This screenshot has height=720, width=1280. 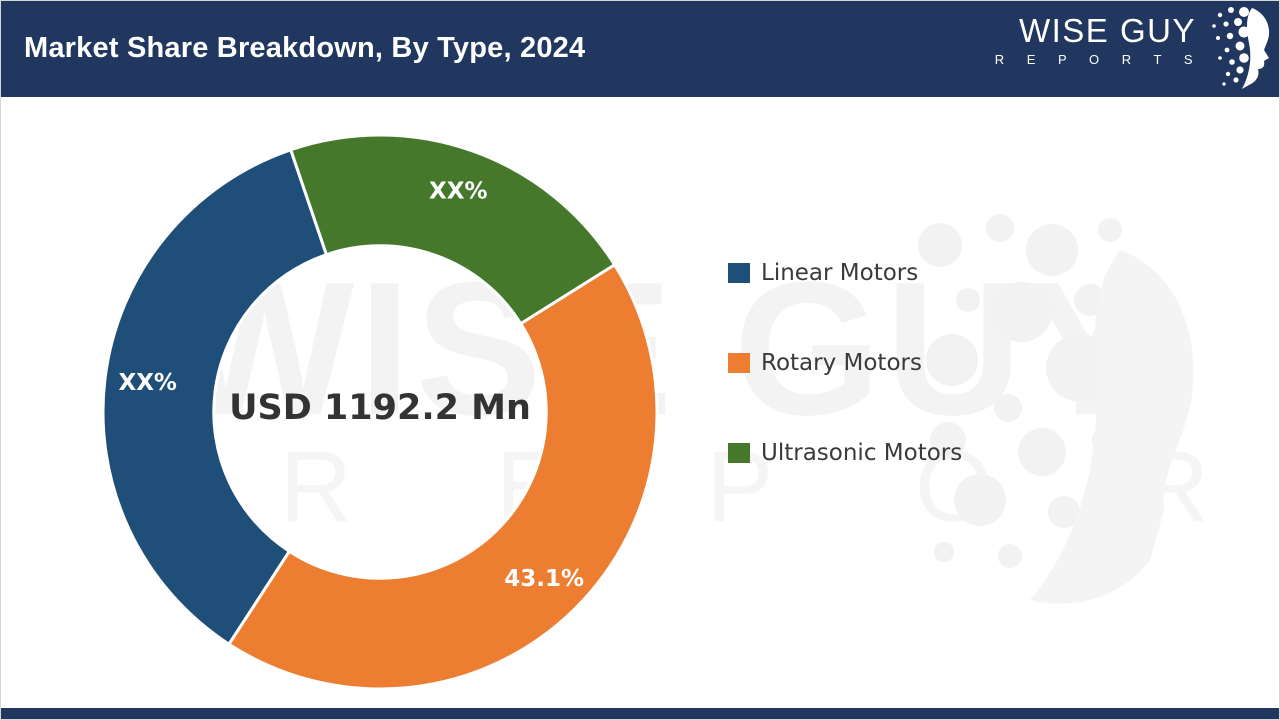 I want to click on slice-label-linear-motors: XX%, so click(x=147, y=383).